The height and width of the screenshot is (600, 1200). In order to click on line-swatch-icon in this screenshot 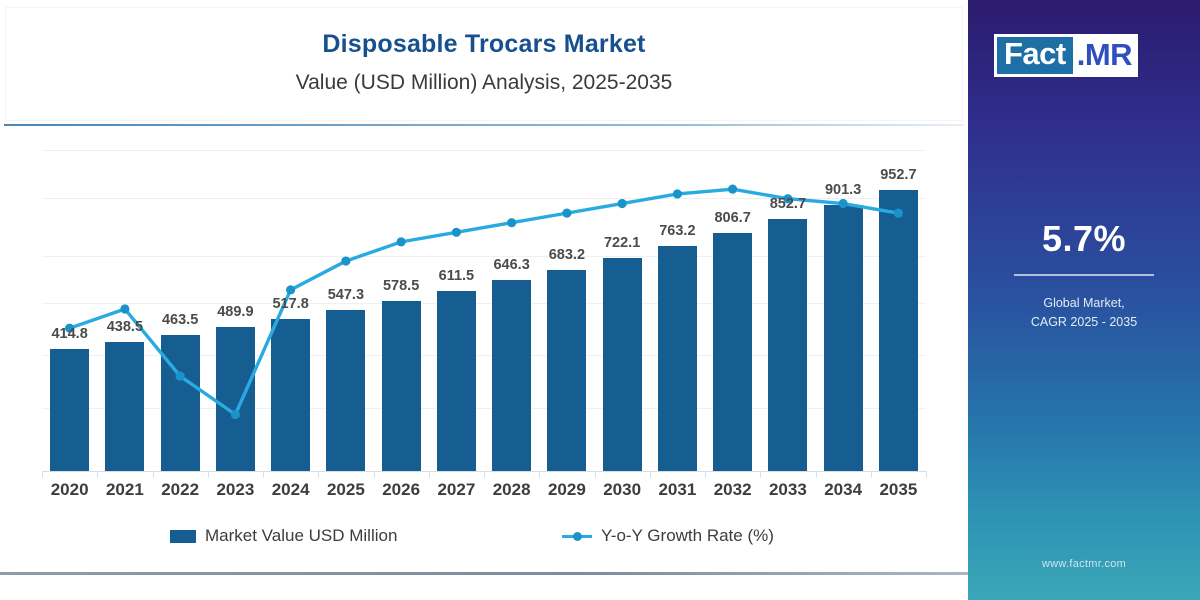, I will do `click(577, 536)`.